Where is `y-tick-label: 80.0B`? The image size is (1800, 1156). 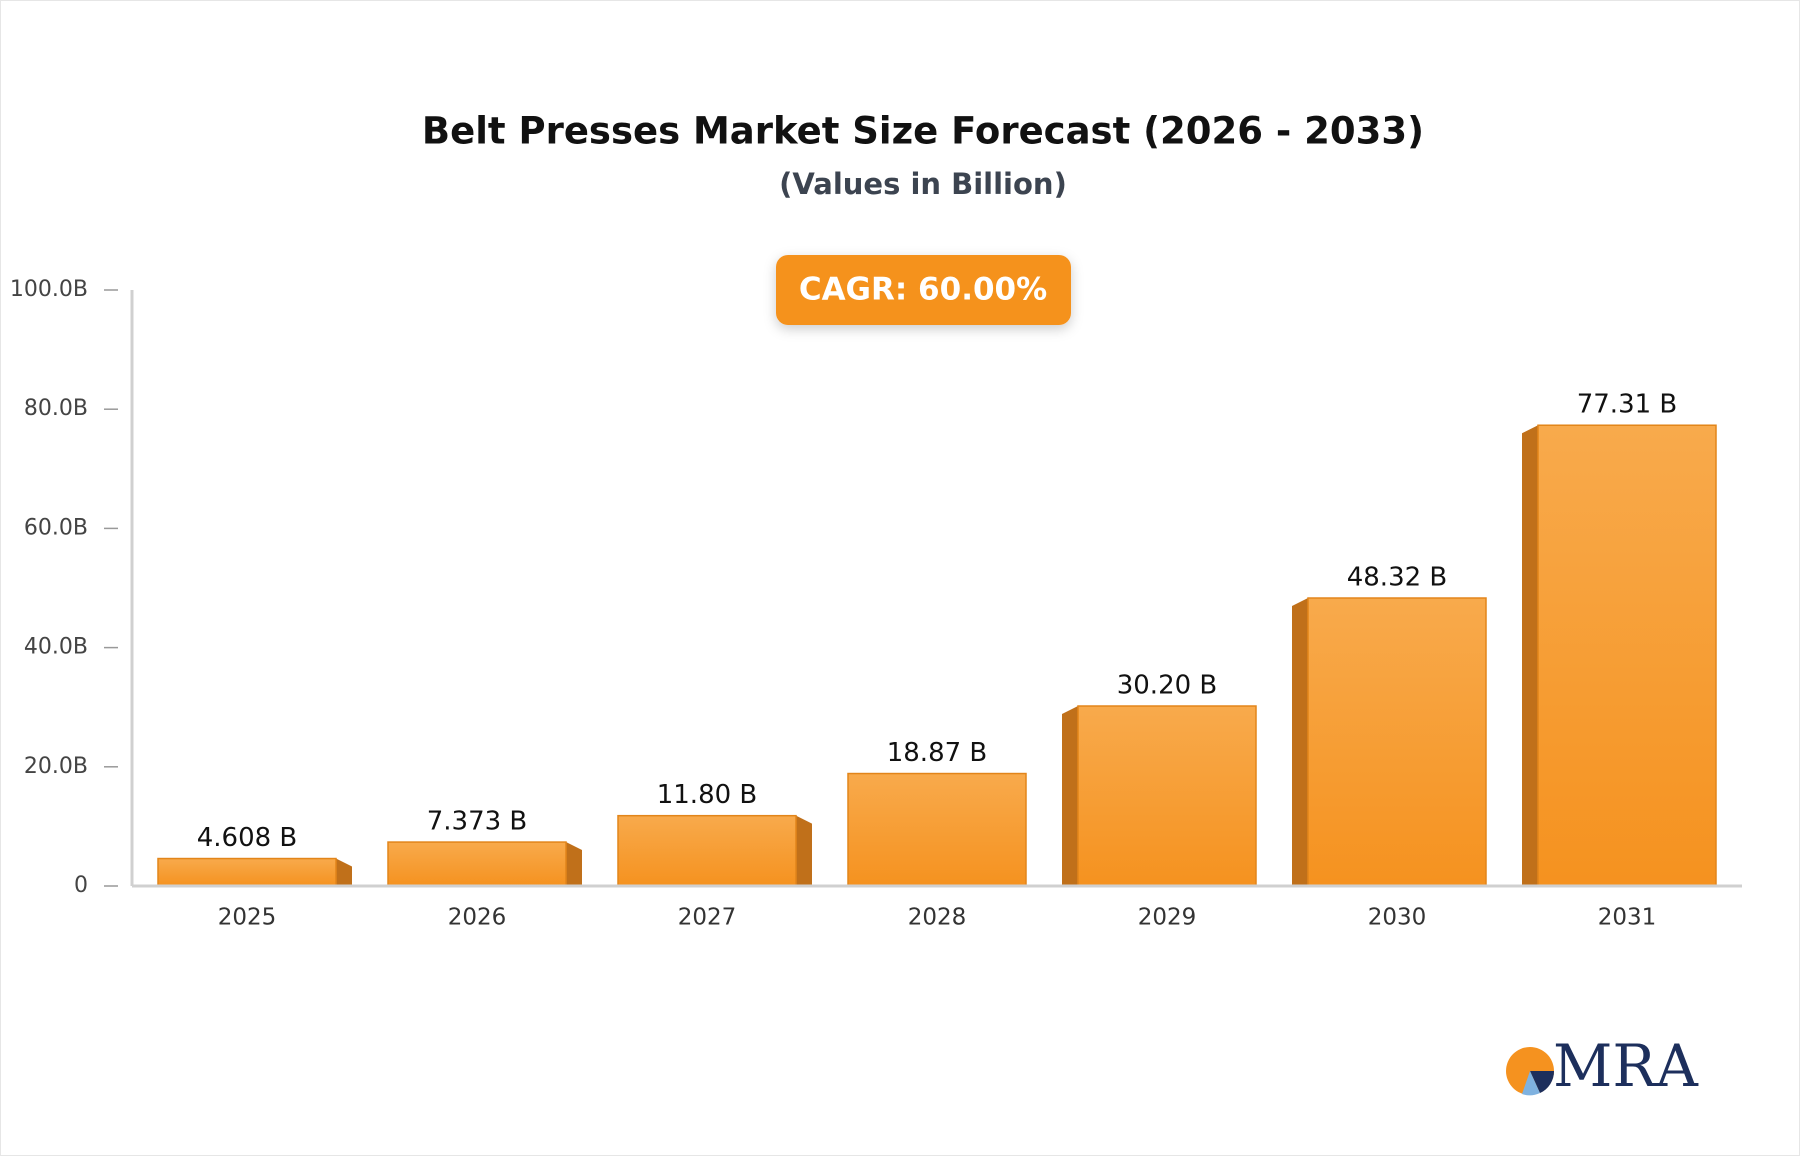 y-tick-label: 80.0B is located at coordinates (56, 408).